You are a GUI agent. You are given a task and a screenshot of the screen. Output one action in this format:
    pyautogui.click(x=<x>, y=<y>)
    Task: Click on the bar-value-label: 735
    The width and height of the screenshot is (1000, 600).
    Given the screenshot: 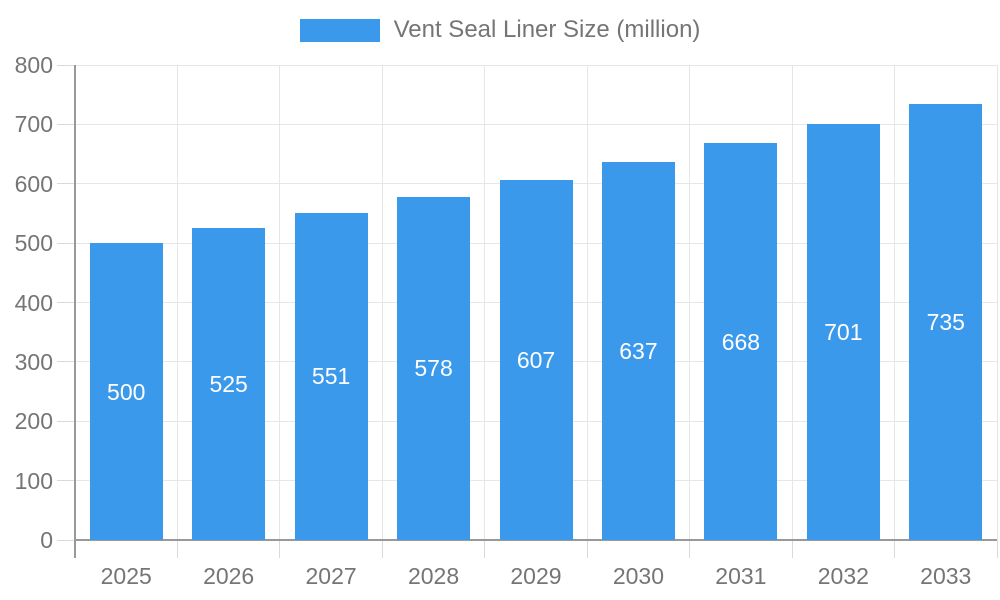 What is the action you would take?
    pyautogui.click(x=945, y=321)
    